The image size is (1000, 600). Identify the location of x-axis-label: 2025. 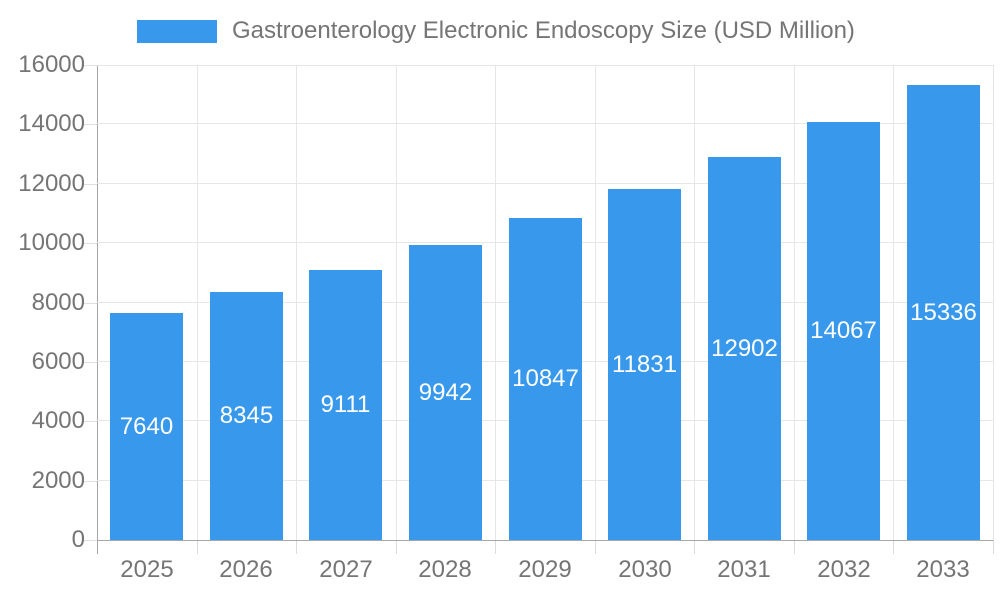
(147, 569).